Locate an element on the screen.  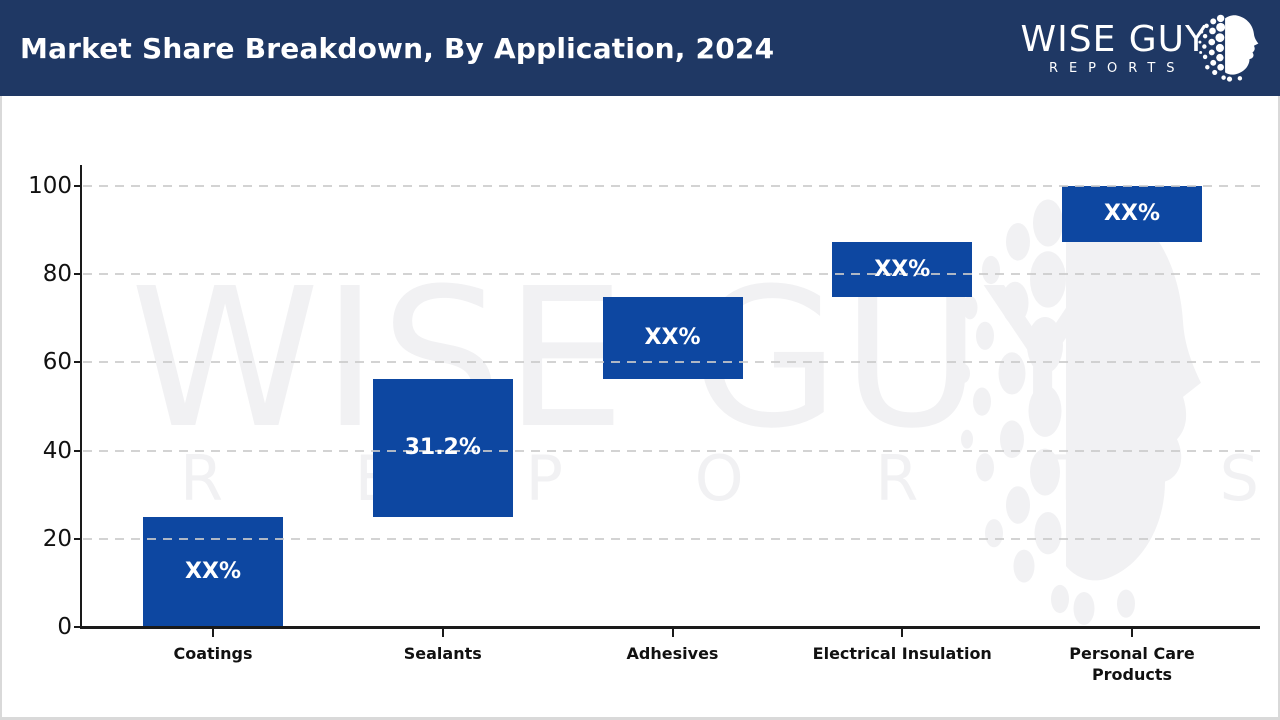
bar-electrical-insulation is located at coordinates (902, 270).